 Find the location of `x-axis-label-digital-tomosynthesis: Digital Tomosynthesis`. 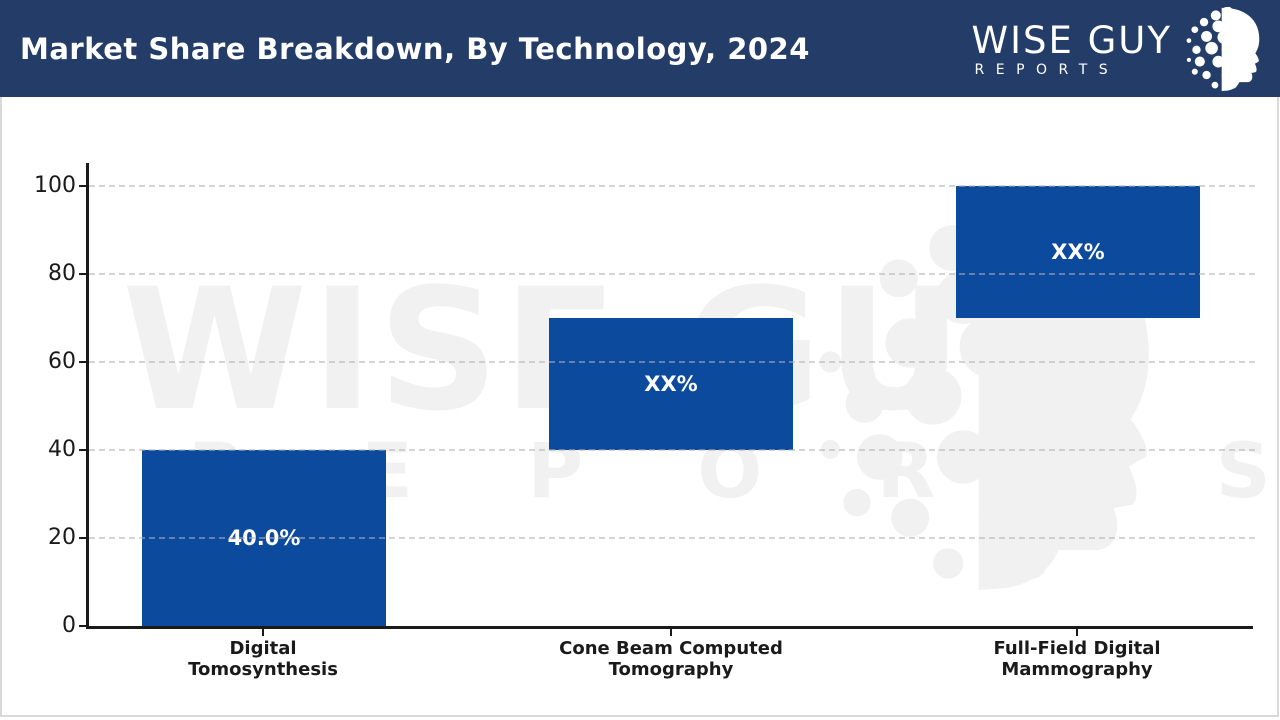

x-axis-label-digital-tomosynthesis: Digital Tomosynthesis is located at coordinates (263, 659).